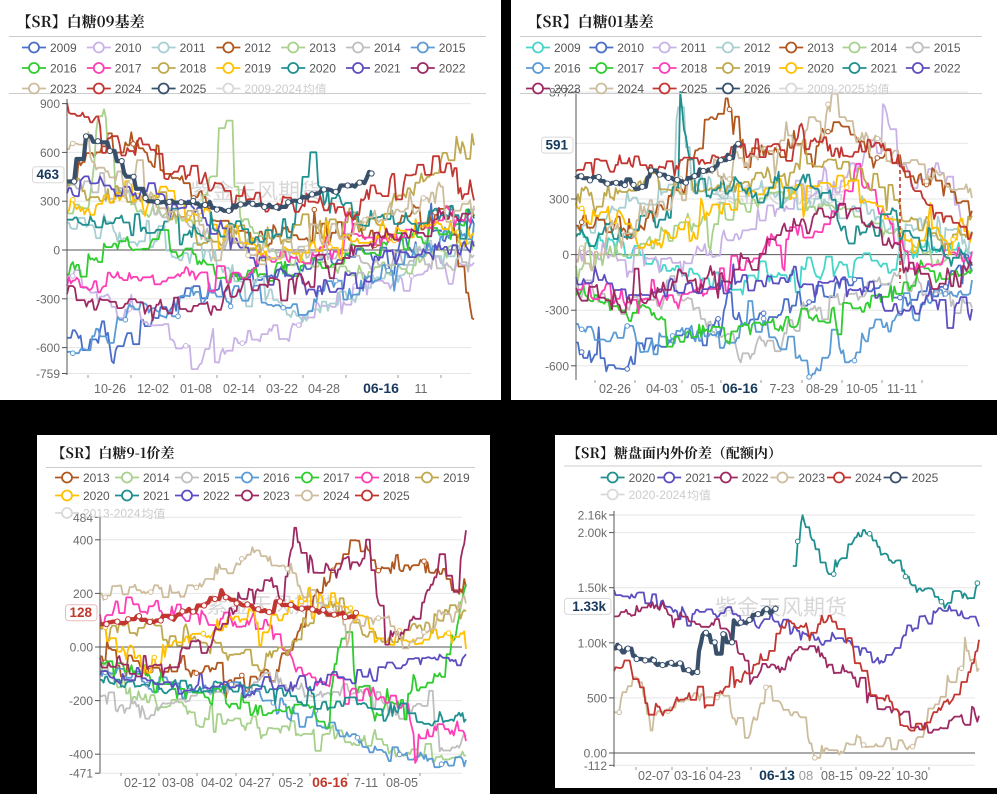  I want to click on svg-text: -400, so click(81, 755).